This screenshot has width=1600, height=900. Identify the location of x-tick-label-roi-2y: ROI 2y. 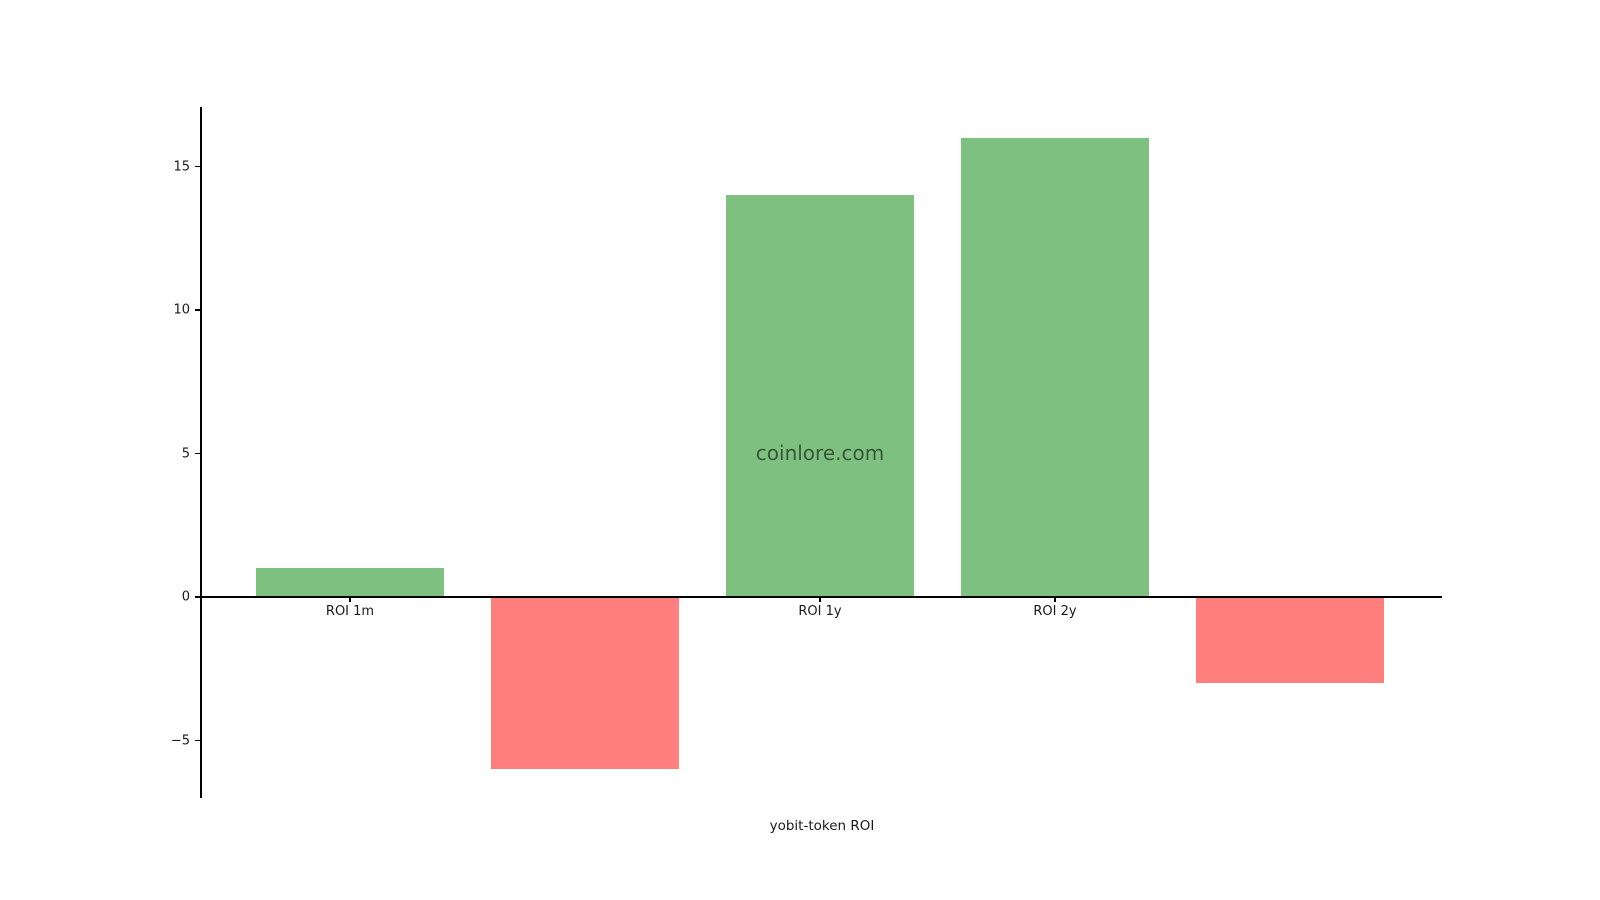
(1055, 611).